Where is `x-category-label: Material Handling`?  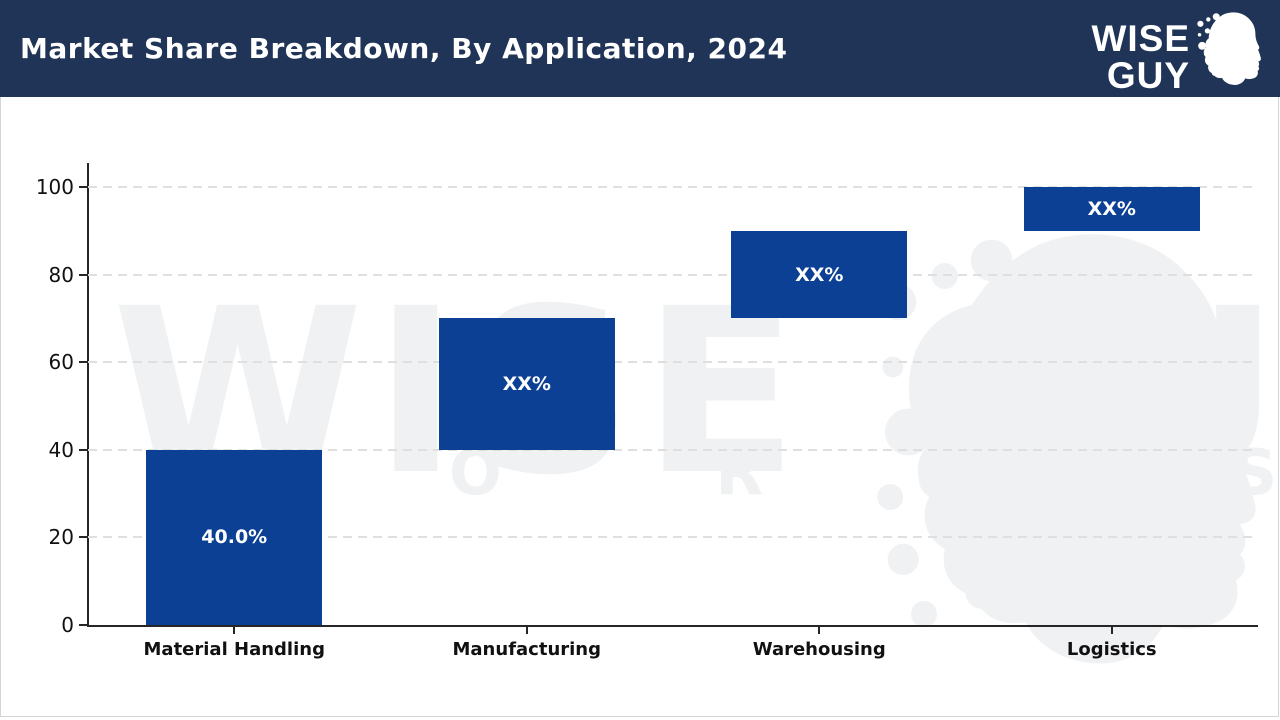
x-category-label: Material Handling is located at coordinates (234, 649).